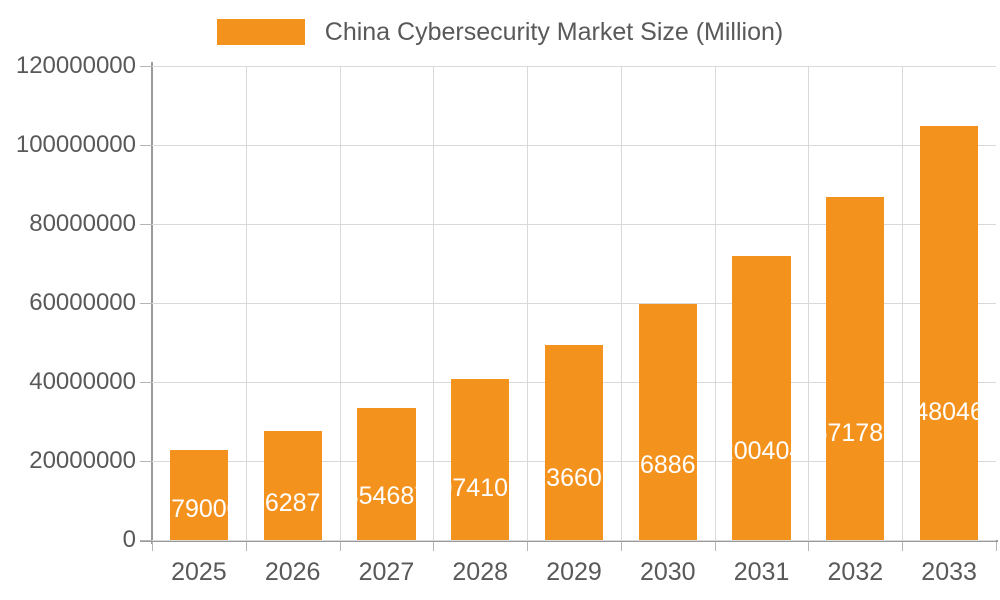 Image resolution: width=1000 pixels, height=600 pixels. I want to click on bar-value-label: 104804600, so click(949, 411).